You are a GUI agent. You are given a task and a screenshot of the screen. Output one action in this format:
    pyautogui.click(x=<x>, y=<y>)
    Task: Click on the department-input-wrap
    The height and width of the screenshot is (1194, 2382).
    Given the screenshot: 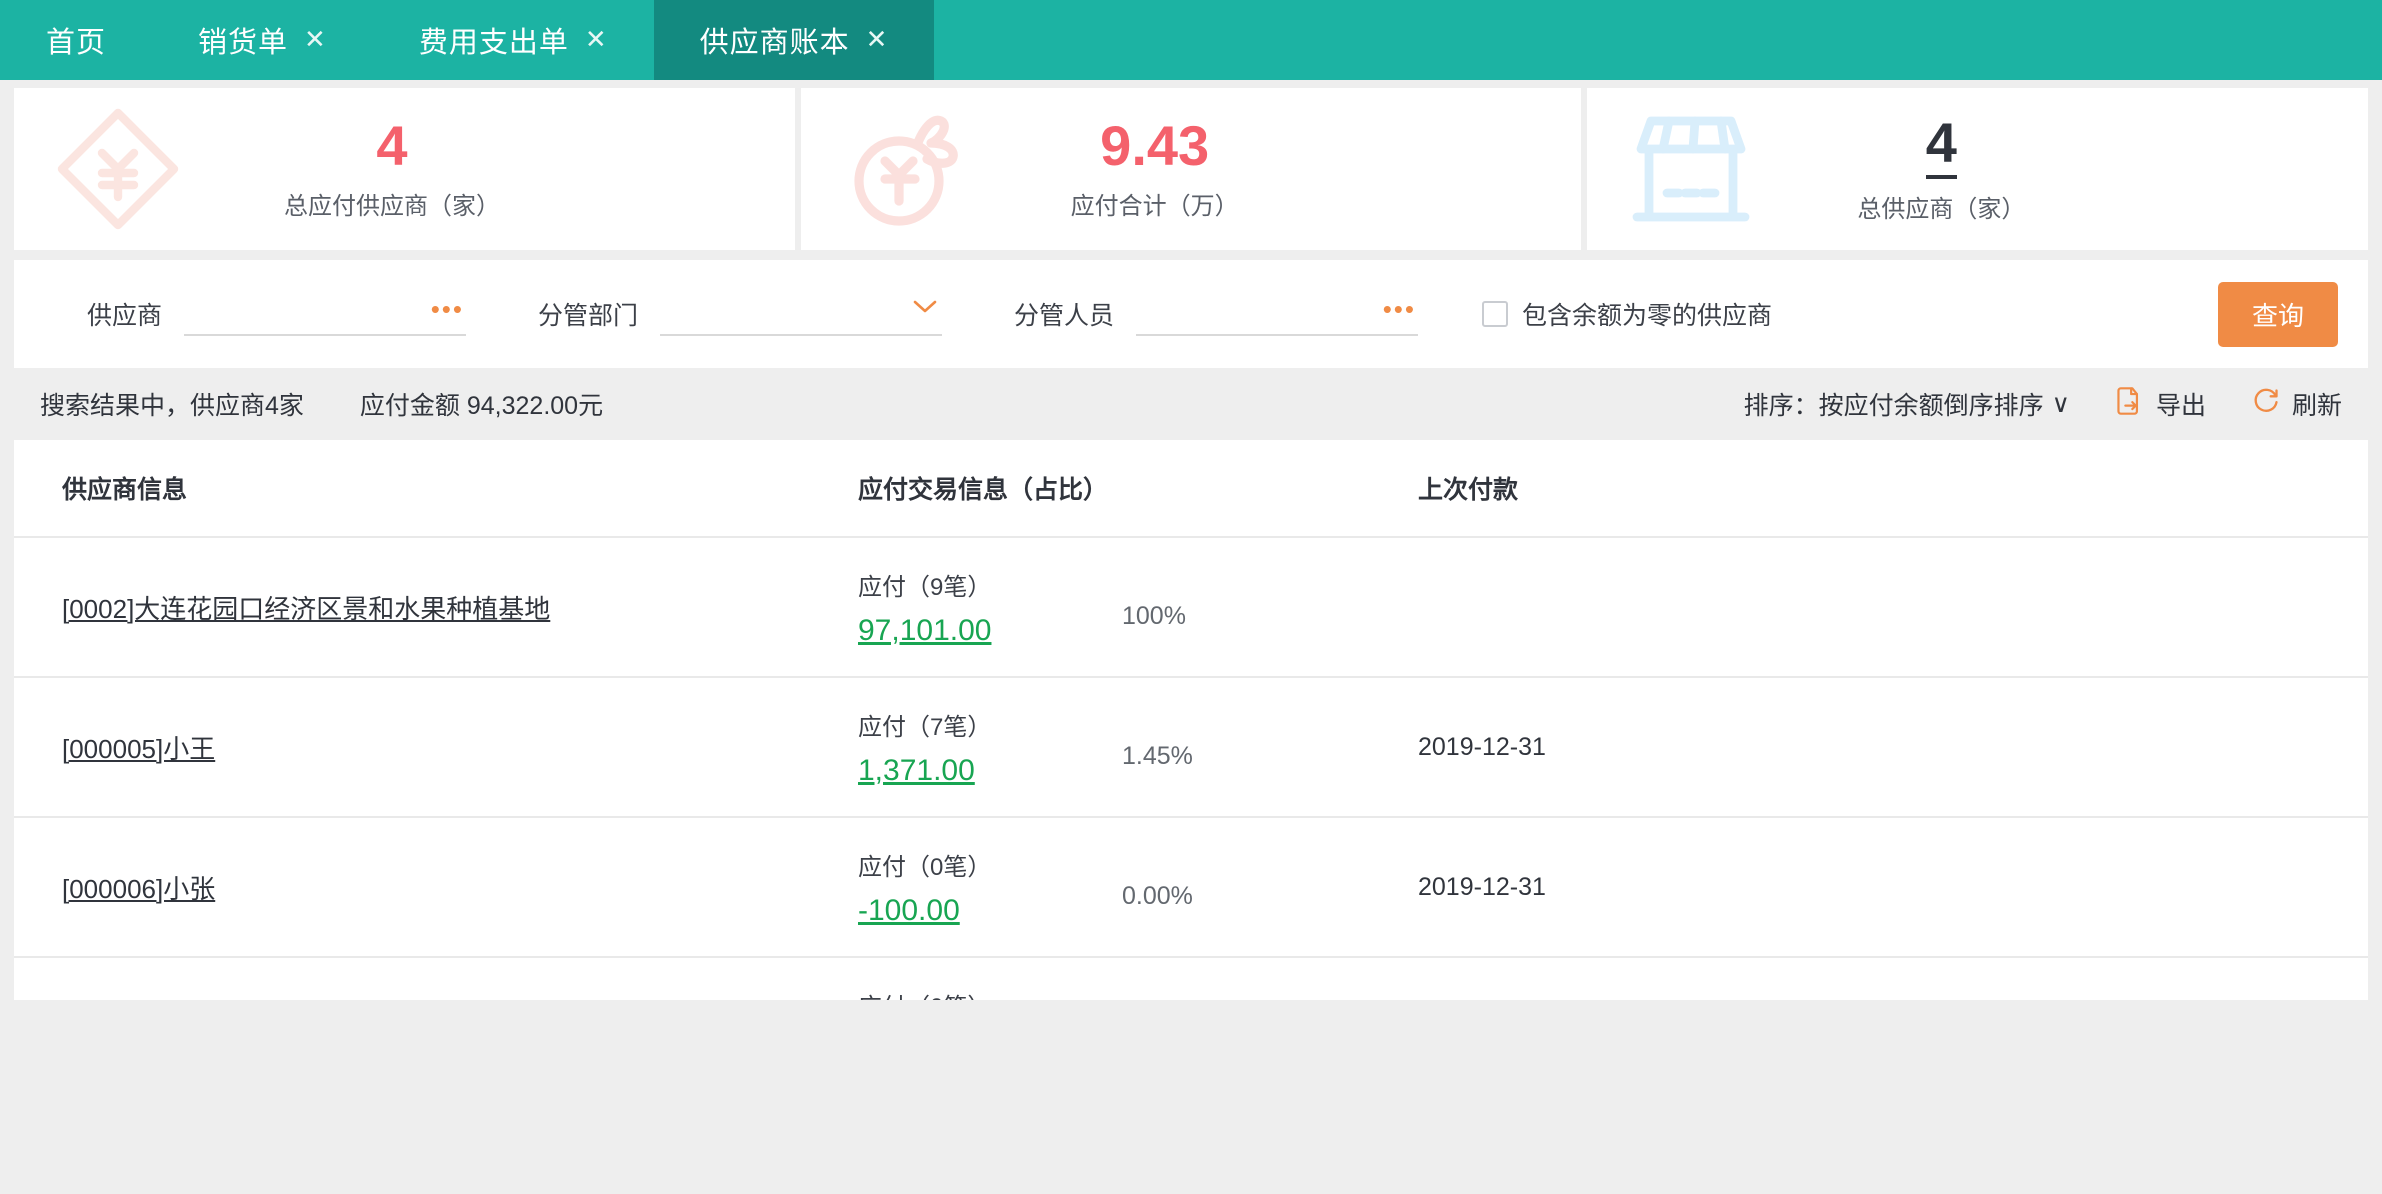 What is the action you would take?
    pyautogui.click(x=801, y=314)
    